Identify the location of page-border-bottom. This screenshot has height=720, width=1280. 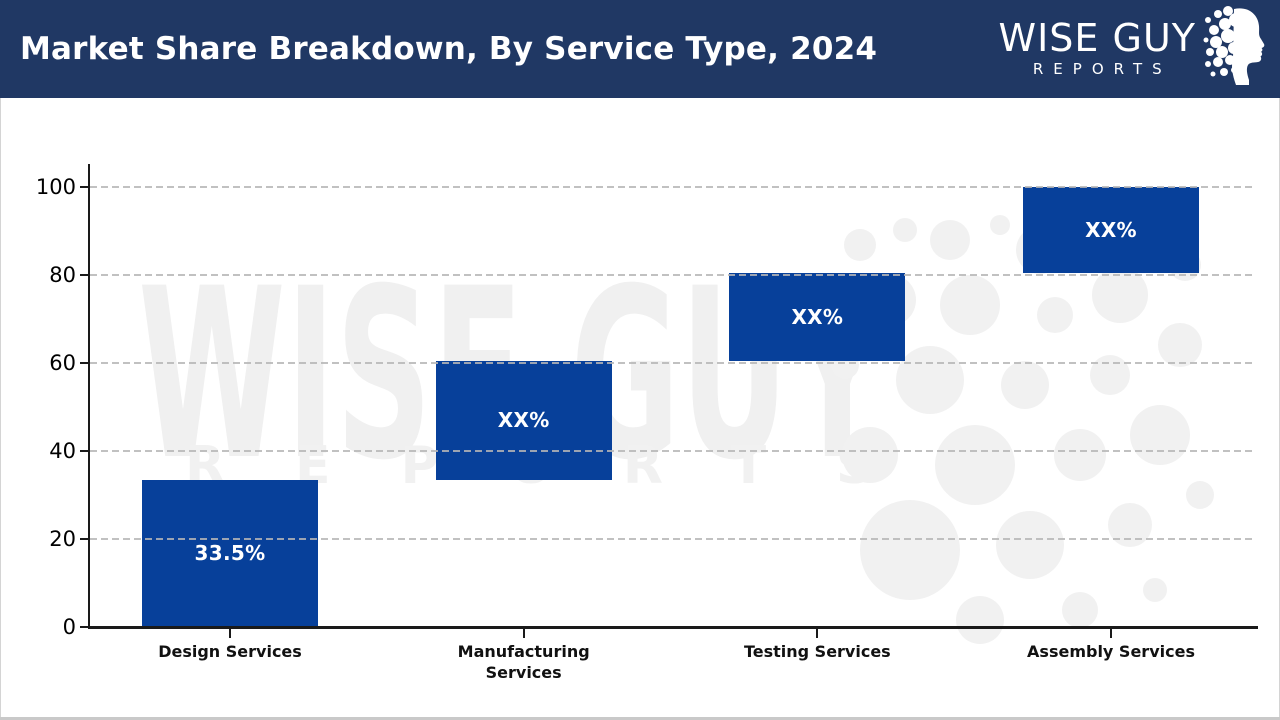
(640, 718).